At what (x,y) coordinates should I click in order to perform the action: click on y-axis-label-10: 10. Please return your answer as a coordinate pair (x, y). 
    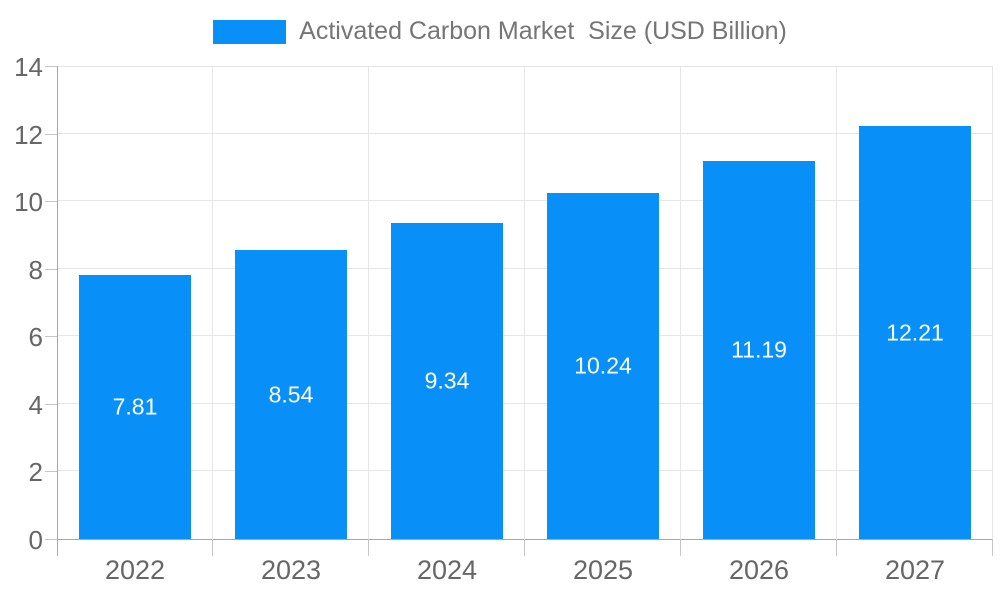
    Looking at the image, I should click on (28, 202).